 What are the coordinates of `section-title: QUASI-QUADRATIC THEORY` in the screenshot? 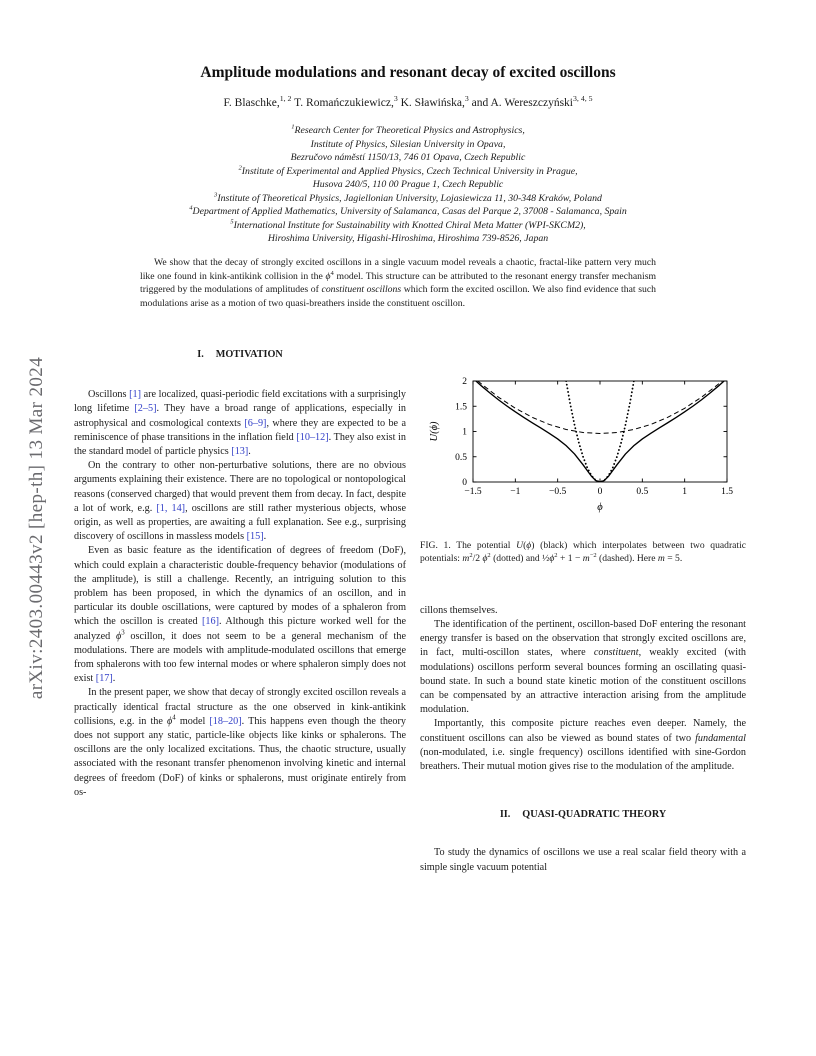 It's located at (594, 815).